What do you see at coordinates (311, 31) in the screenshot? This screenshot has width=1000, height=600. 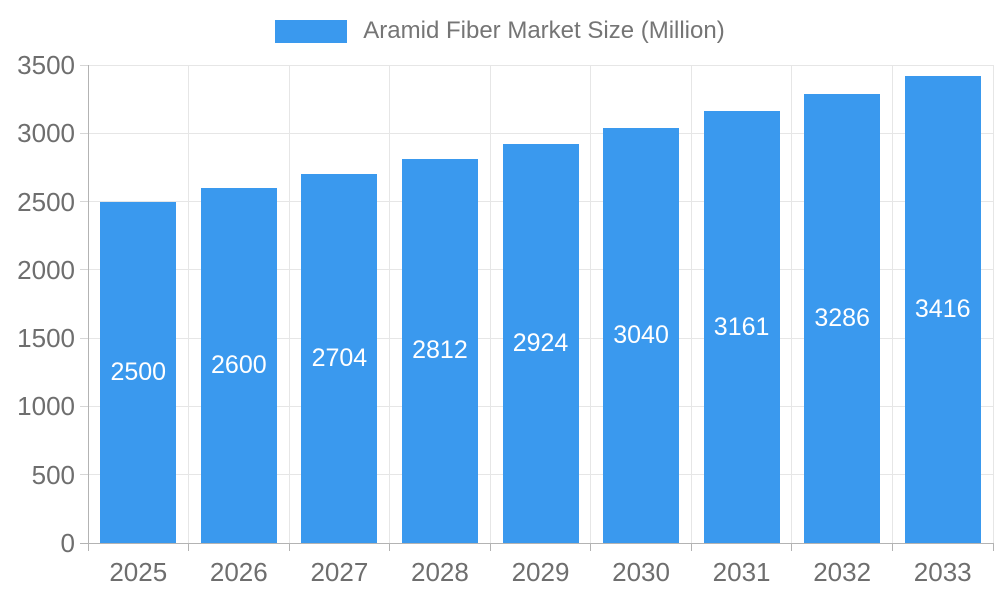 I see `legend-swatch` at bounding box center [311, 31].